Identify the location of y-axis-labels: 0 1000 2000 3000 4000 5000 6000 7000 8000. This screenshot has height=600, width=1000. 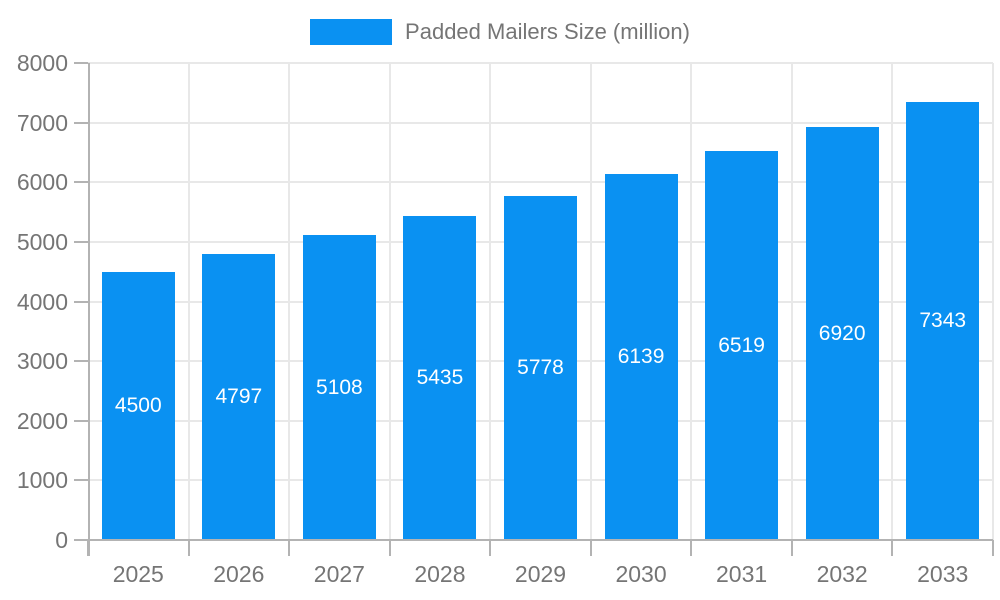
(34, 302).